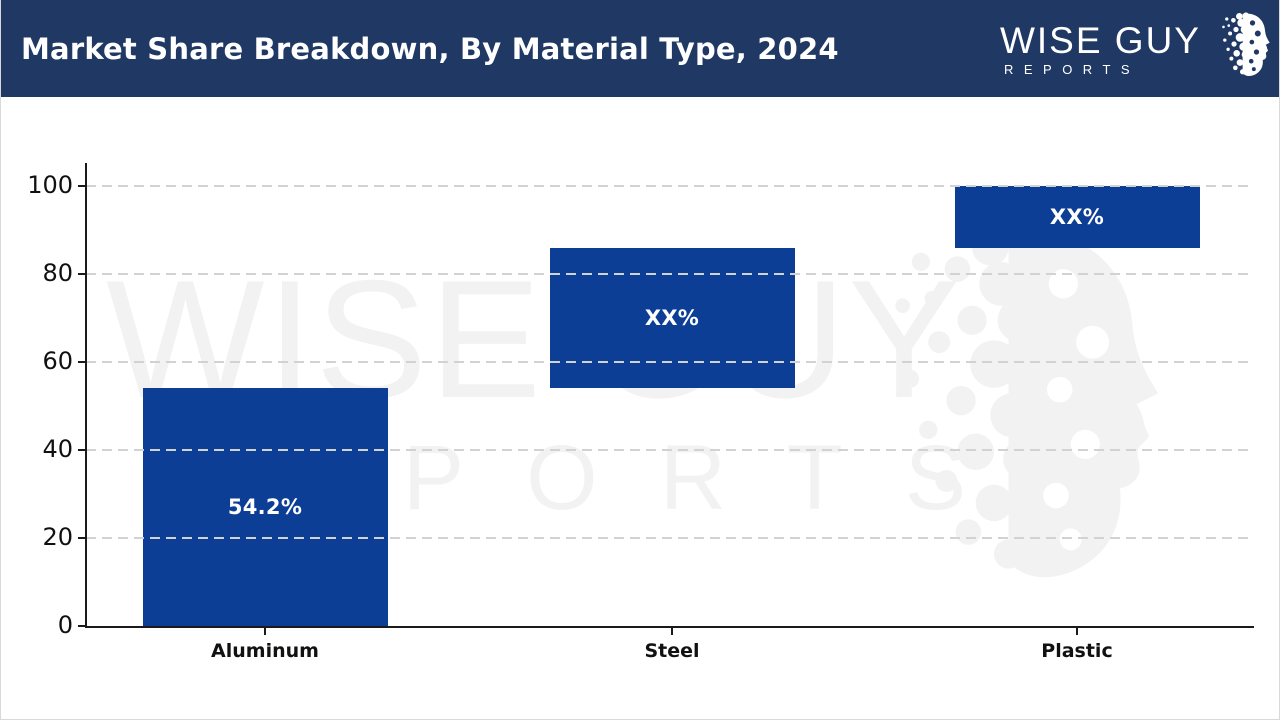 The width and height of the screenshot is (1280, 720). I want to click on wiseguy-logo-text: WISE GUY REPORTS, so click(1100, 49).